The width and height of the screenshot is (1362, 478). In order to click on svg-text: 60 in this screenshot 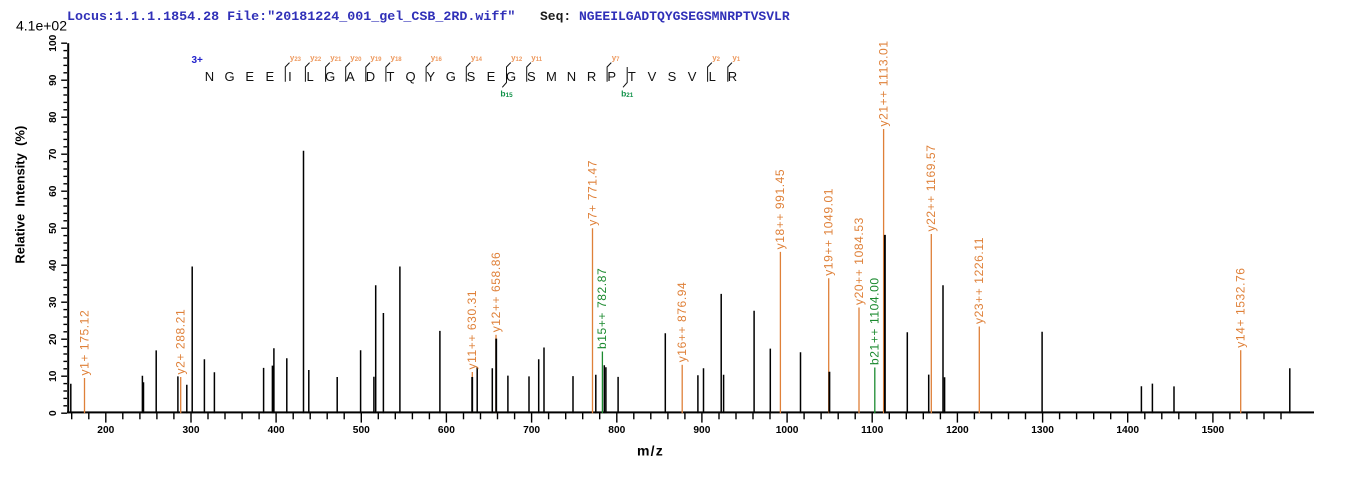, I will do `click(53, 191)`.